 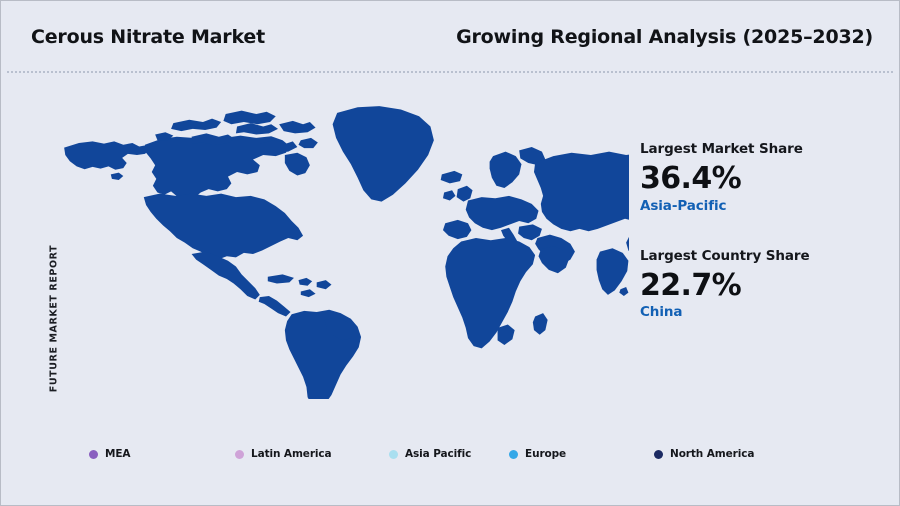 What do you see at coordinates (721, 149) in the screenshot?
I see `stat-label-market-share: Largest Market Share` at bounding box center [721, 149].